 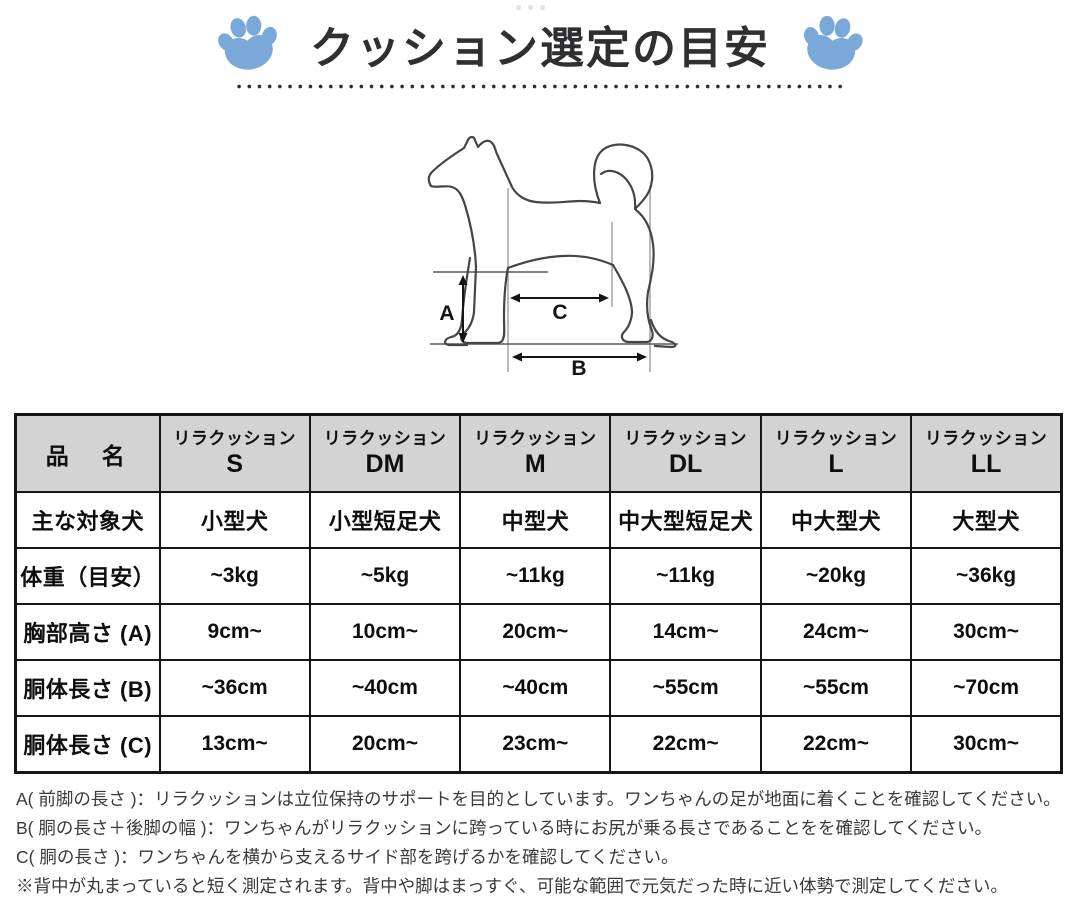 What do you see at coordinates (835, 521) in the screenshot?
I see `cell-value: 中大型犬` at bounding box center [835, 521].